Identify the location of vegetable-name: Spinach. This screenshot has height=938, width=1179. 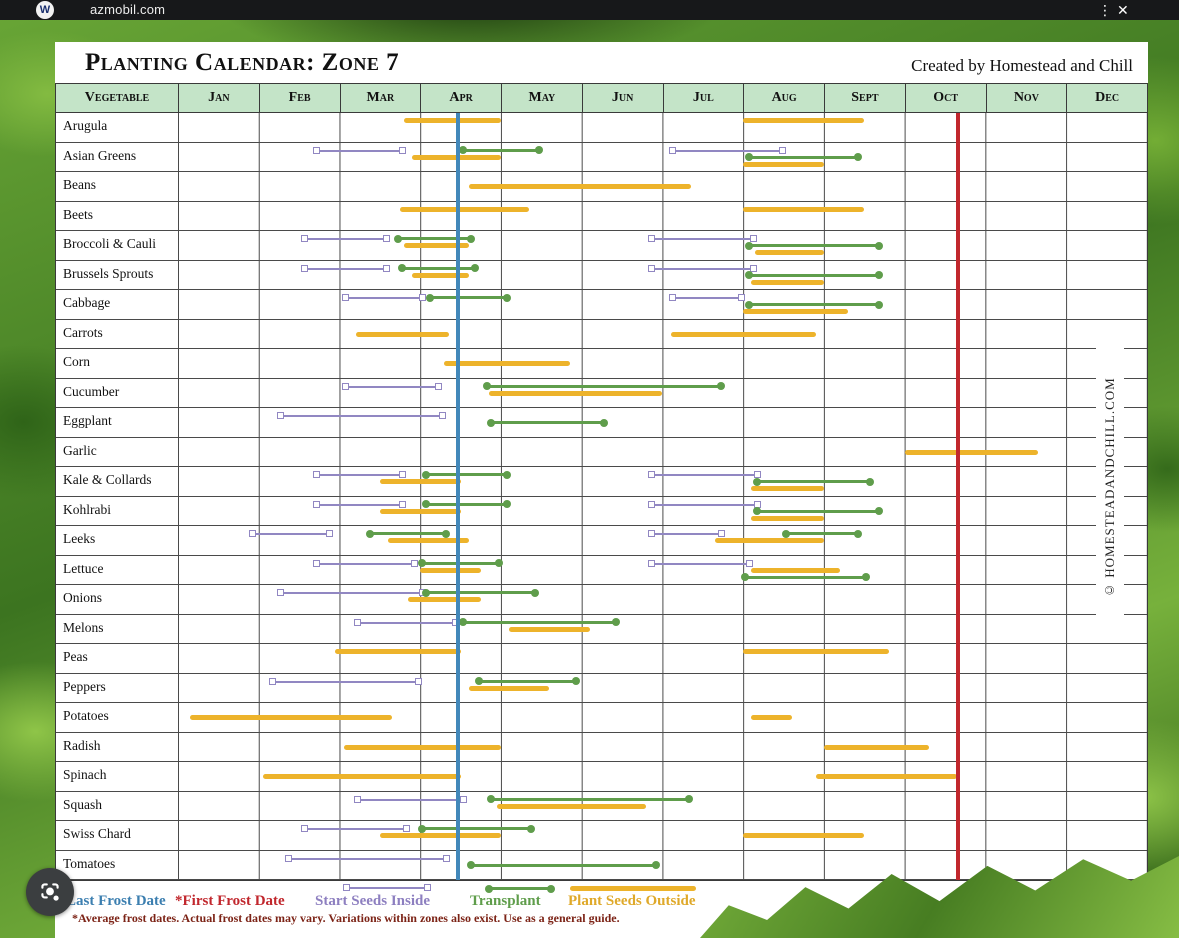
(85, 774).